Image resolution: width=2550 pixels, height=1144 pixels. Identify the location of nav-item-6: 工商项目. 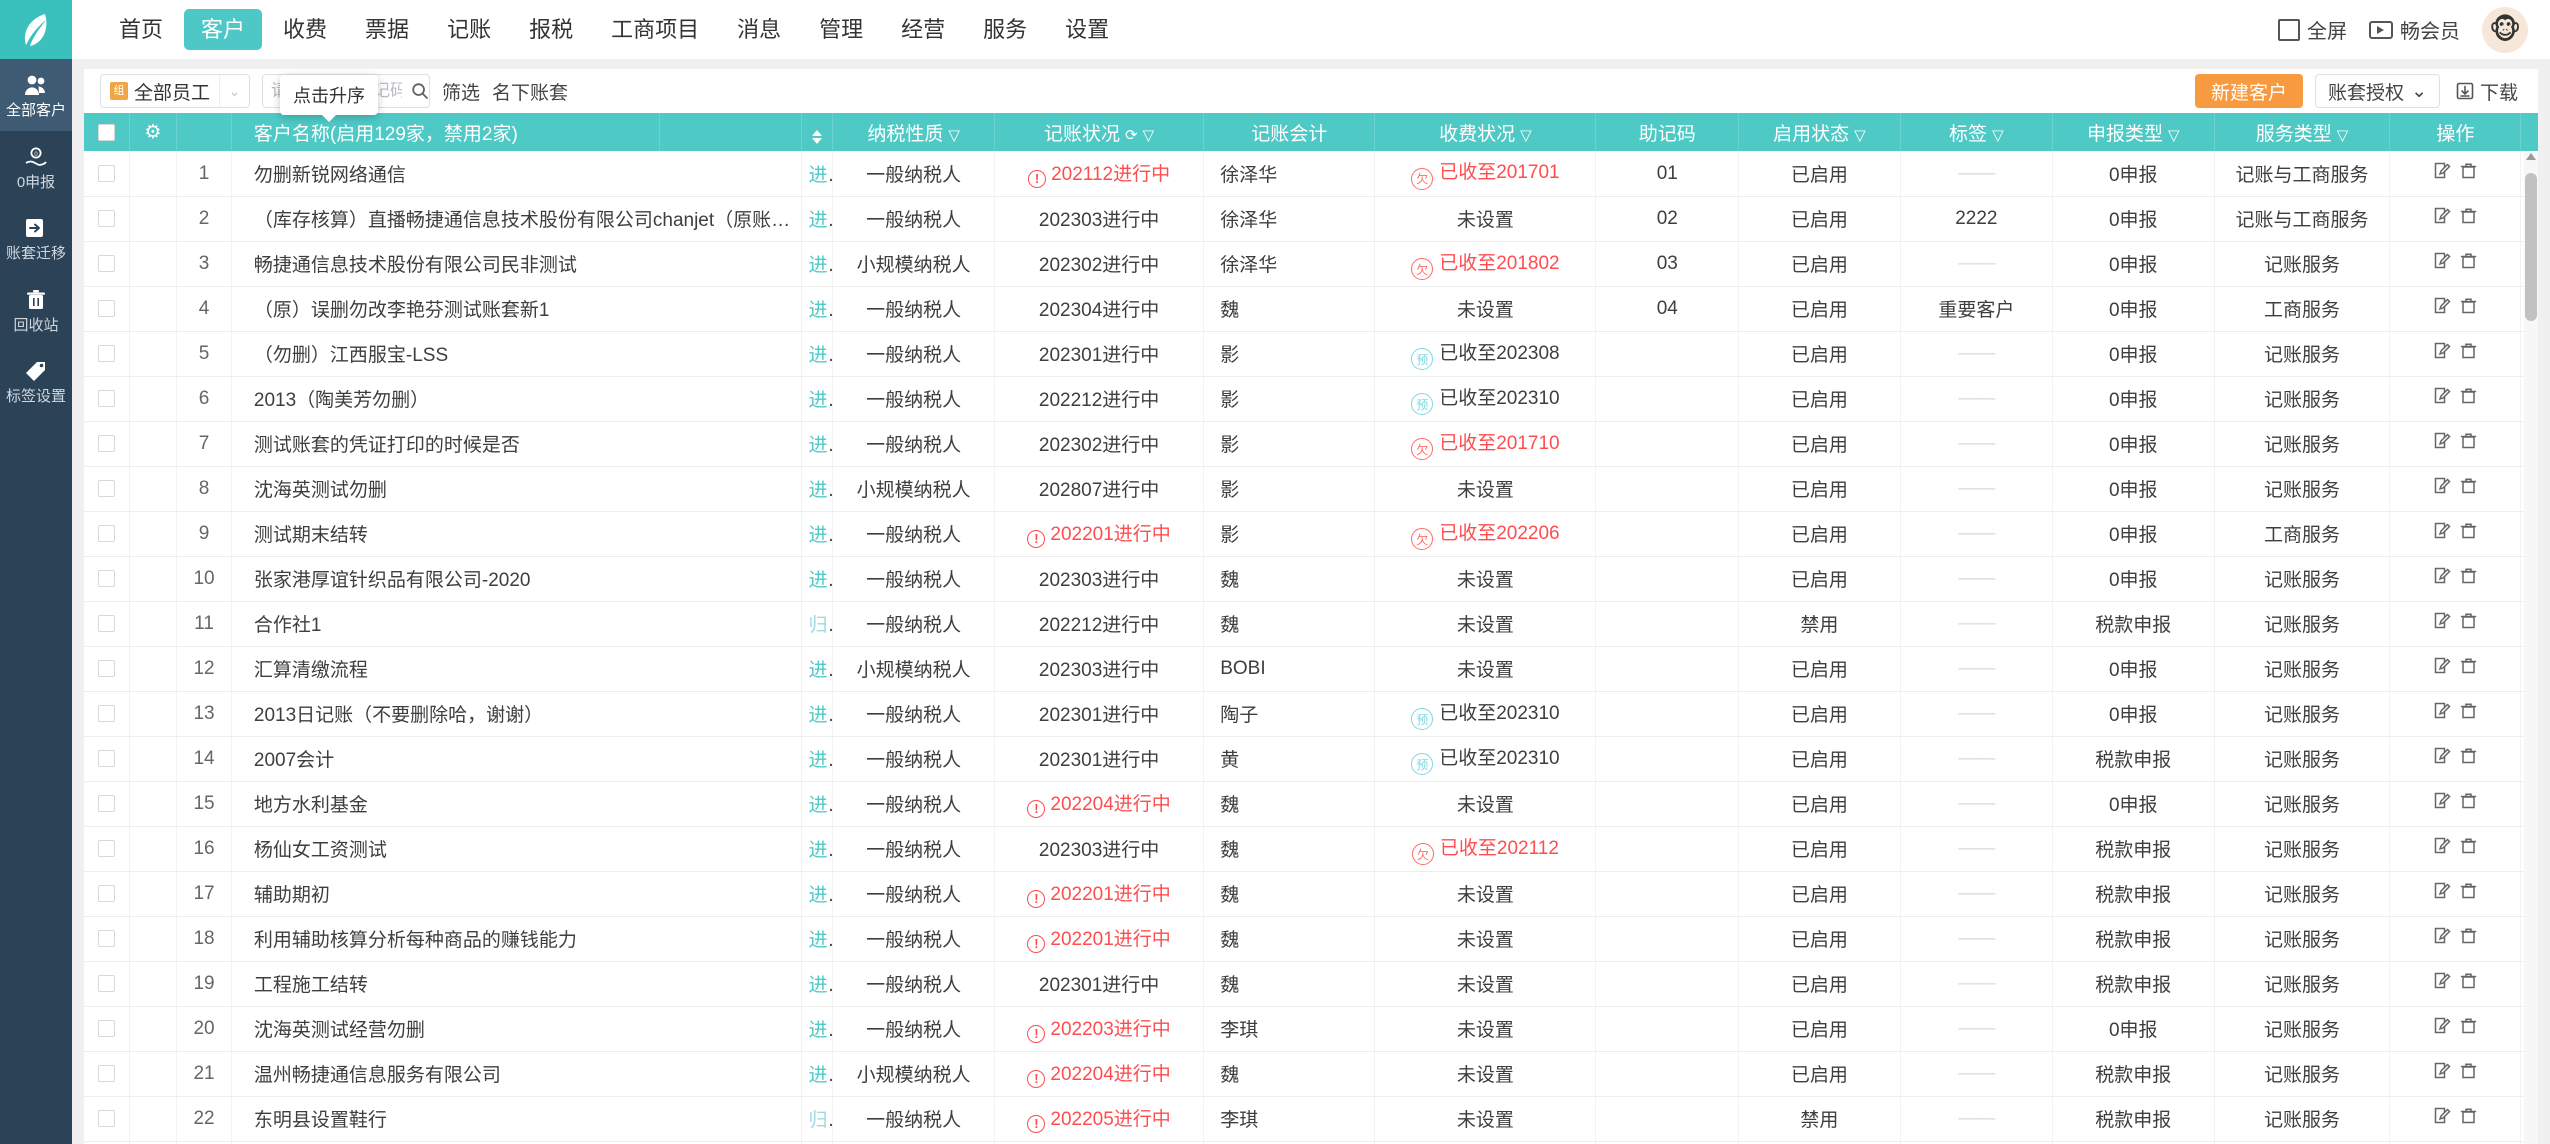
(655, 29).